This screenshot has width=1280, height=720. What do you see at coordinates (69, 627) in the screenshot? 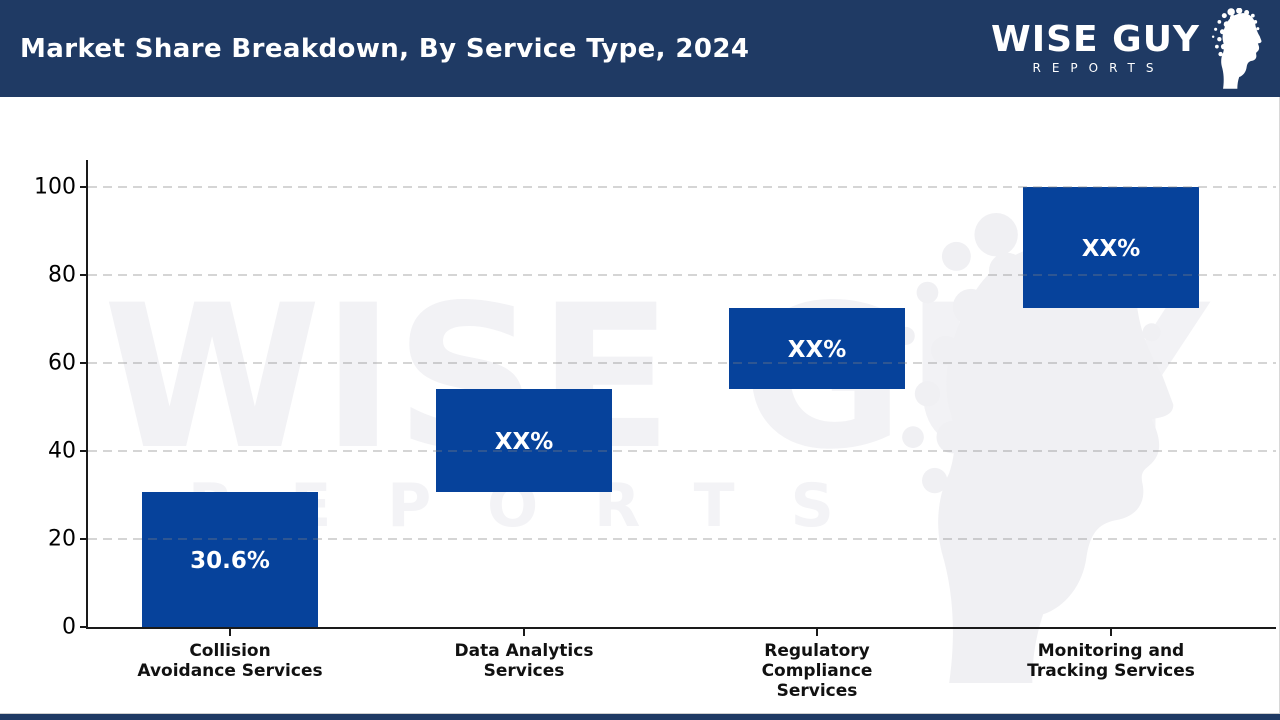
I see `y-tick-label: 0` at bounding box center [69, 627].